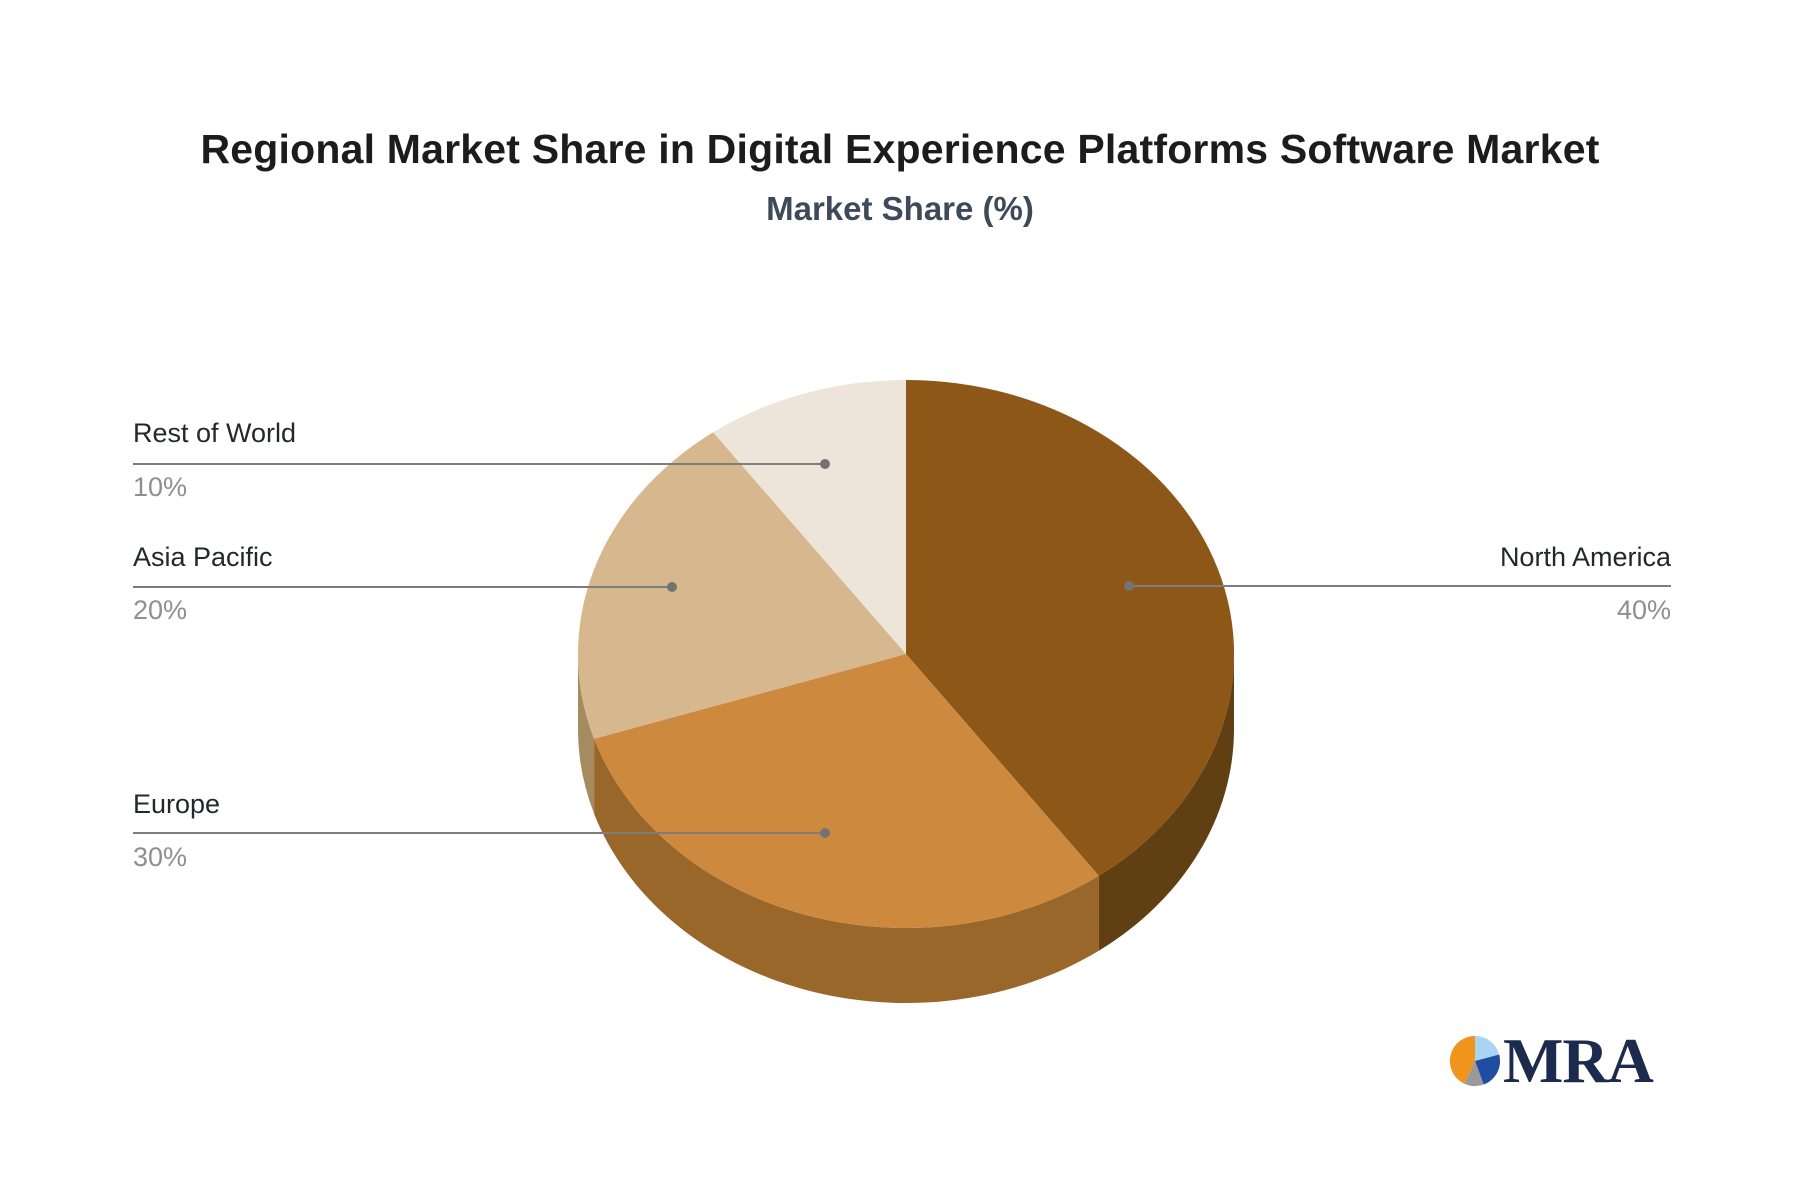 The width and height of the screenshot is (1800, 1196). I want to click on pie-slice-asia-pacific, so click(742, 585).